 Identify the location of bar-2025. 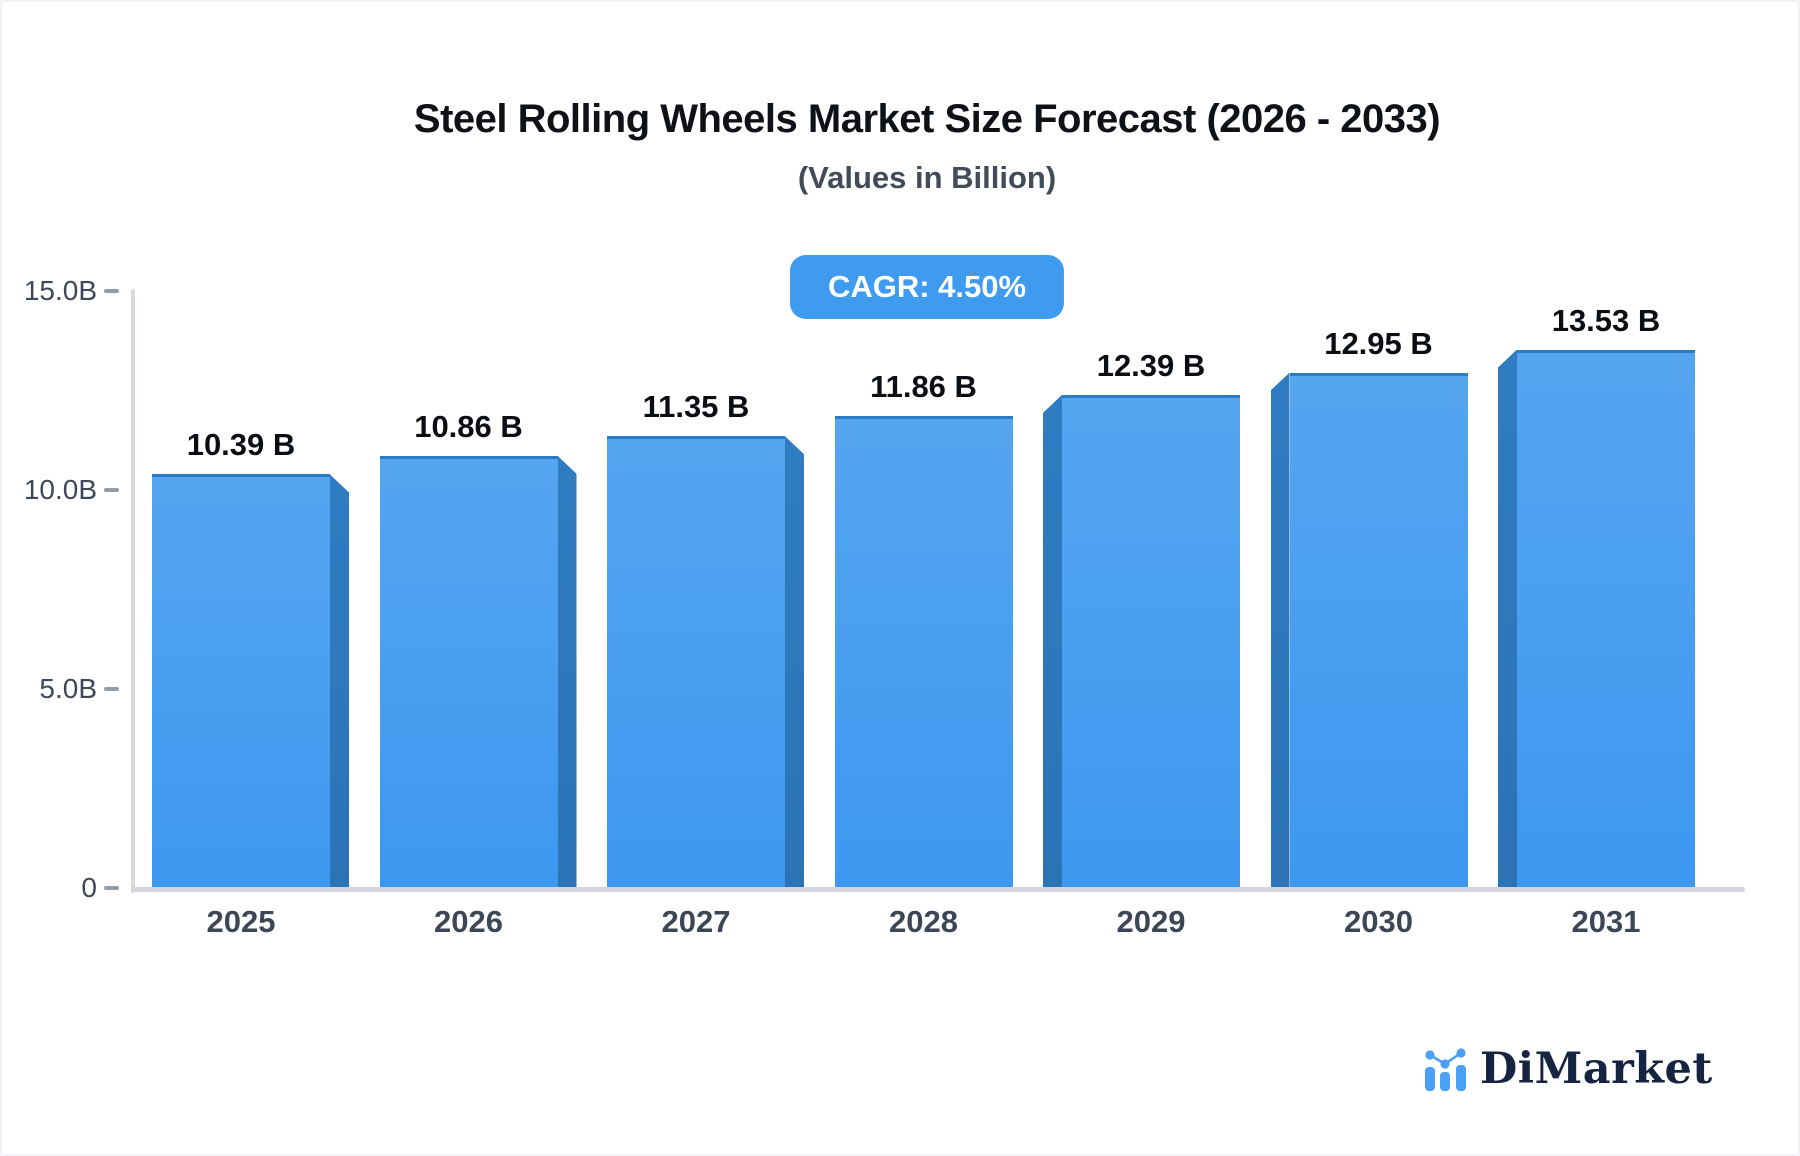
(241, 681).